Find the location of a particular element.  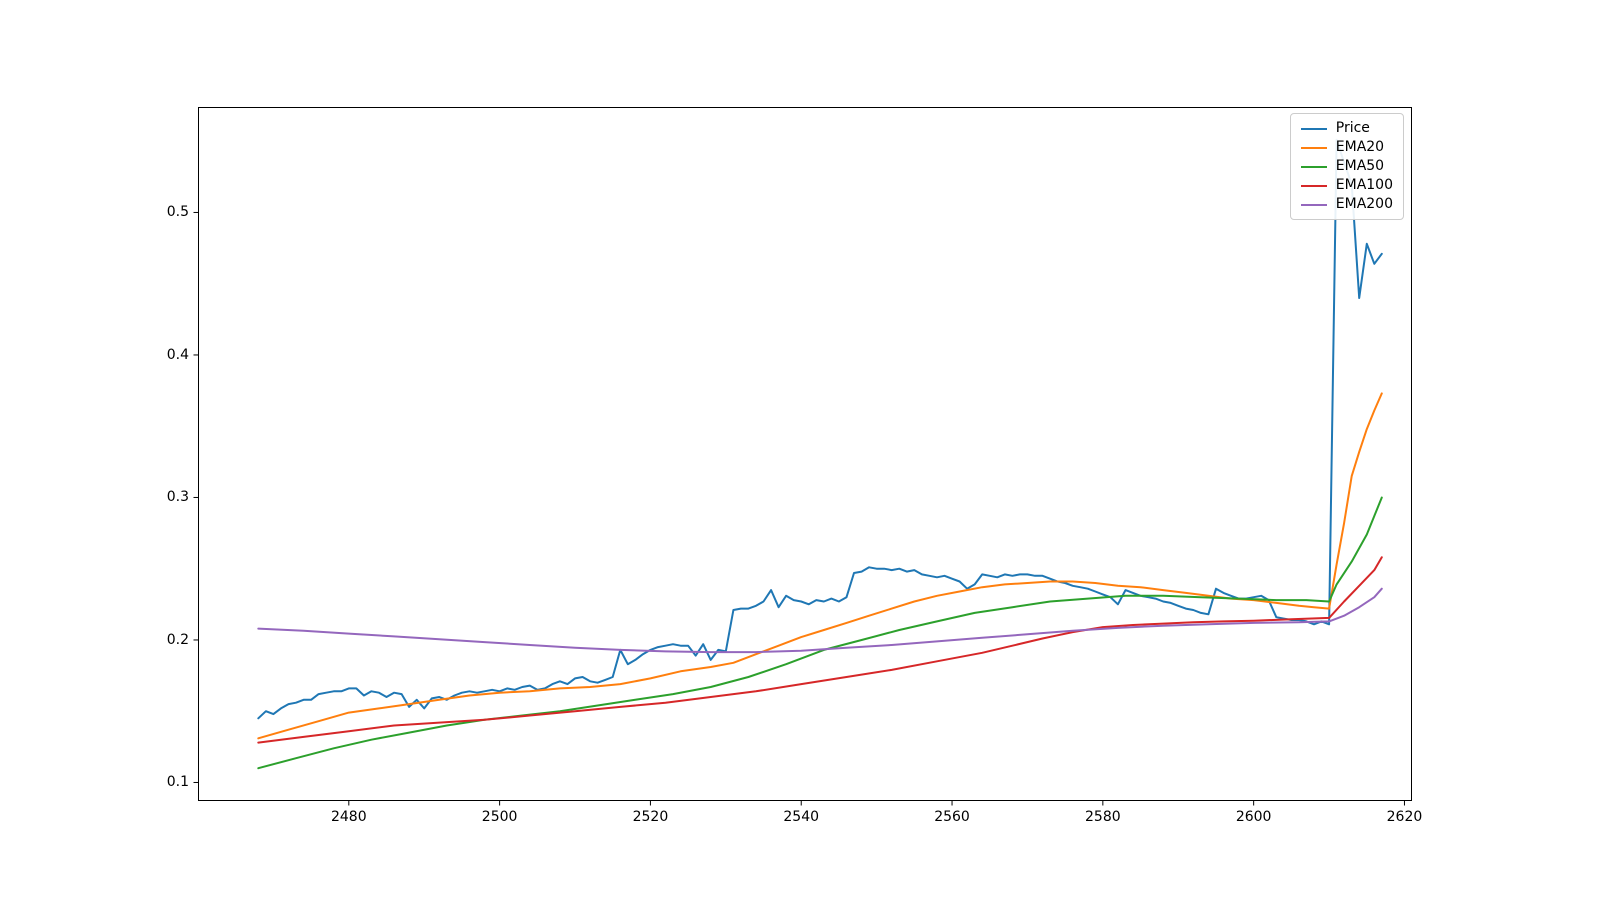

legend-entry-ema50: EMA50 is located at coordinates (1346, 166).